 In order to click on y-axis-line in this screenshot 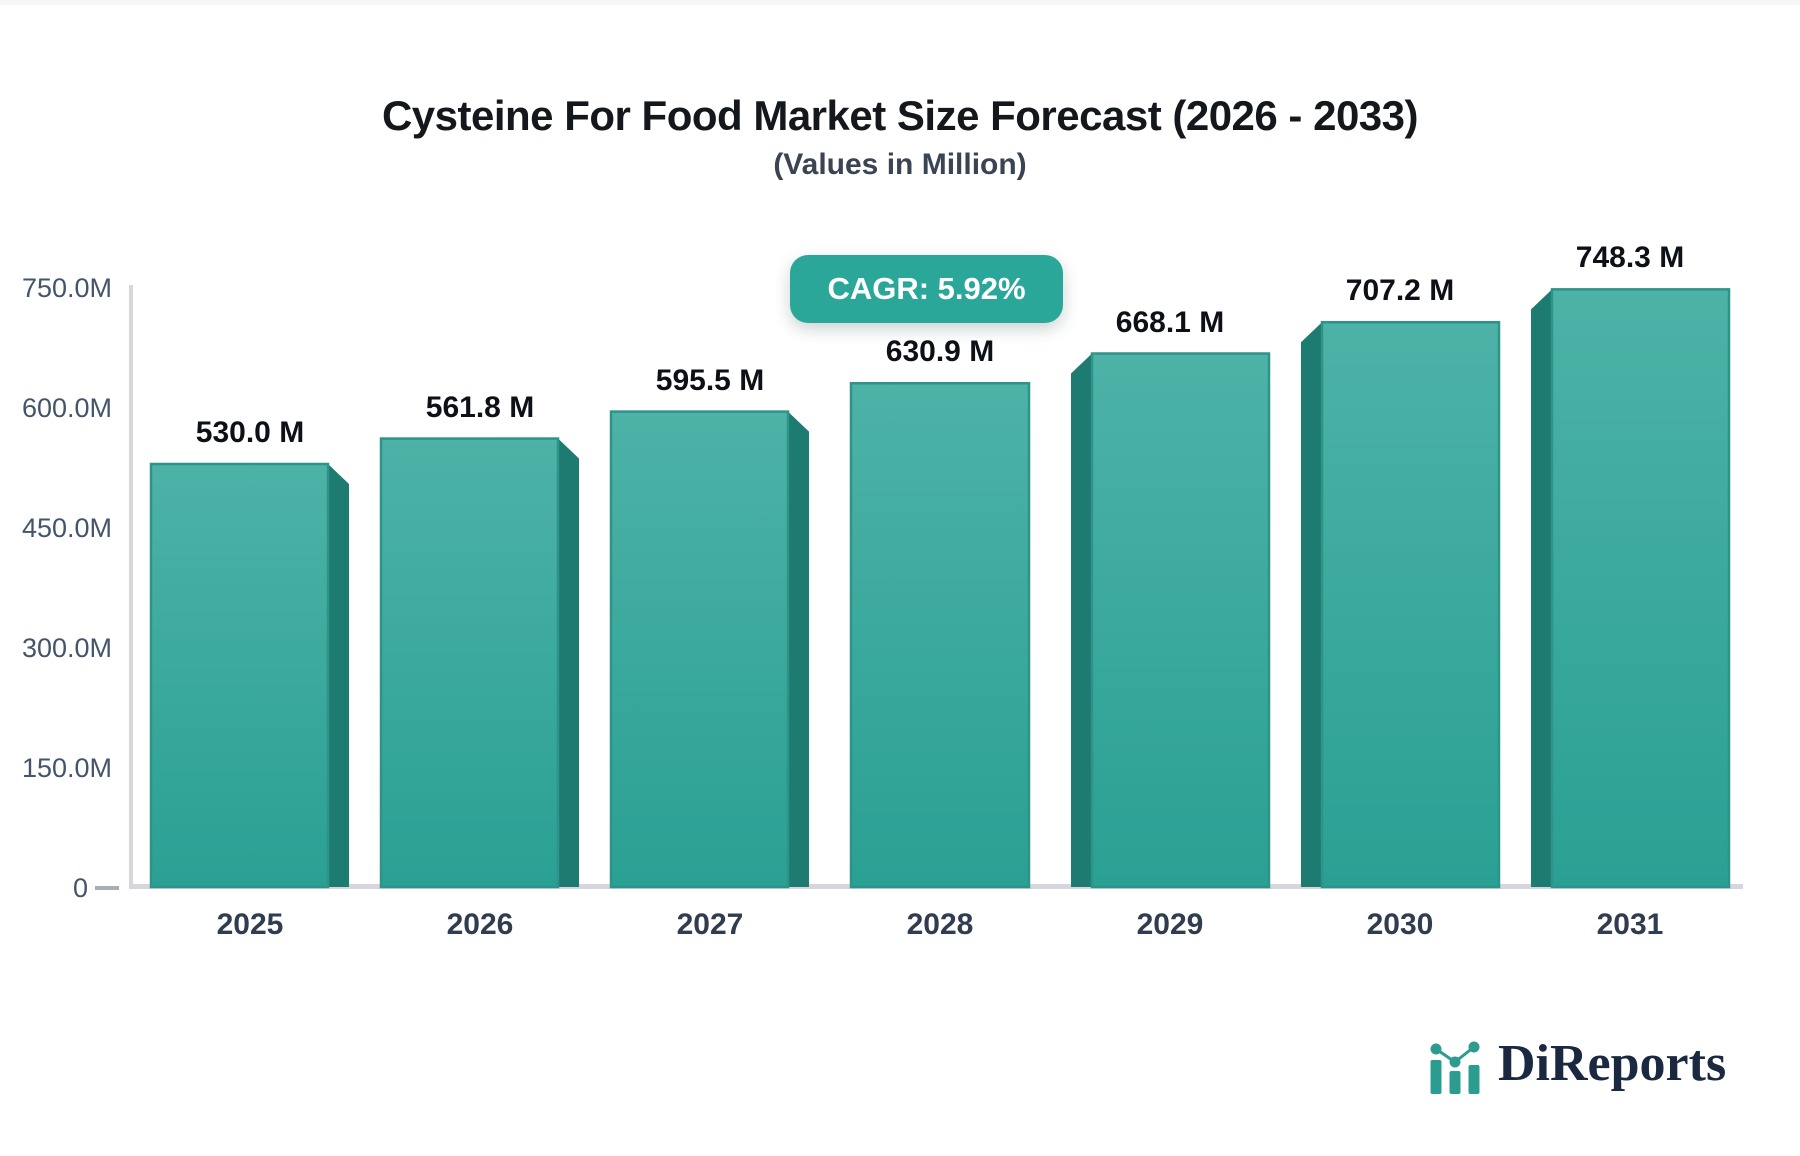, I will do `click(131, 586)`.